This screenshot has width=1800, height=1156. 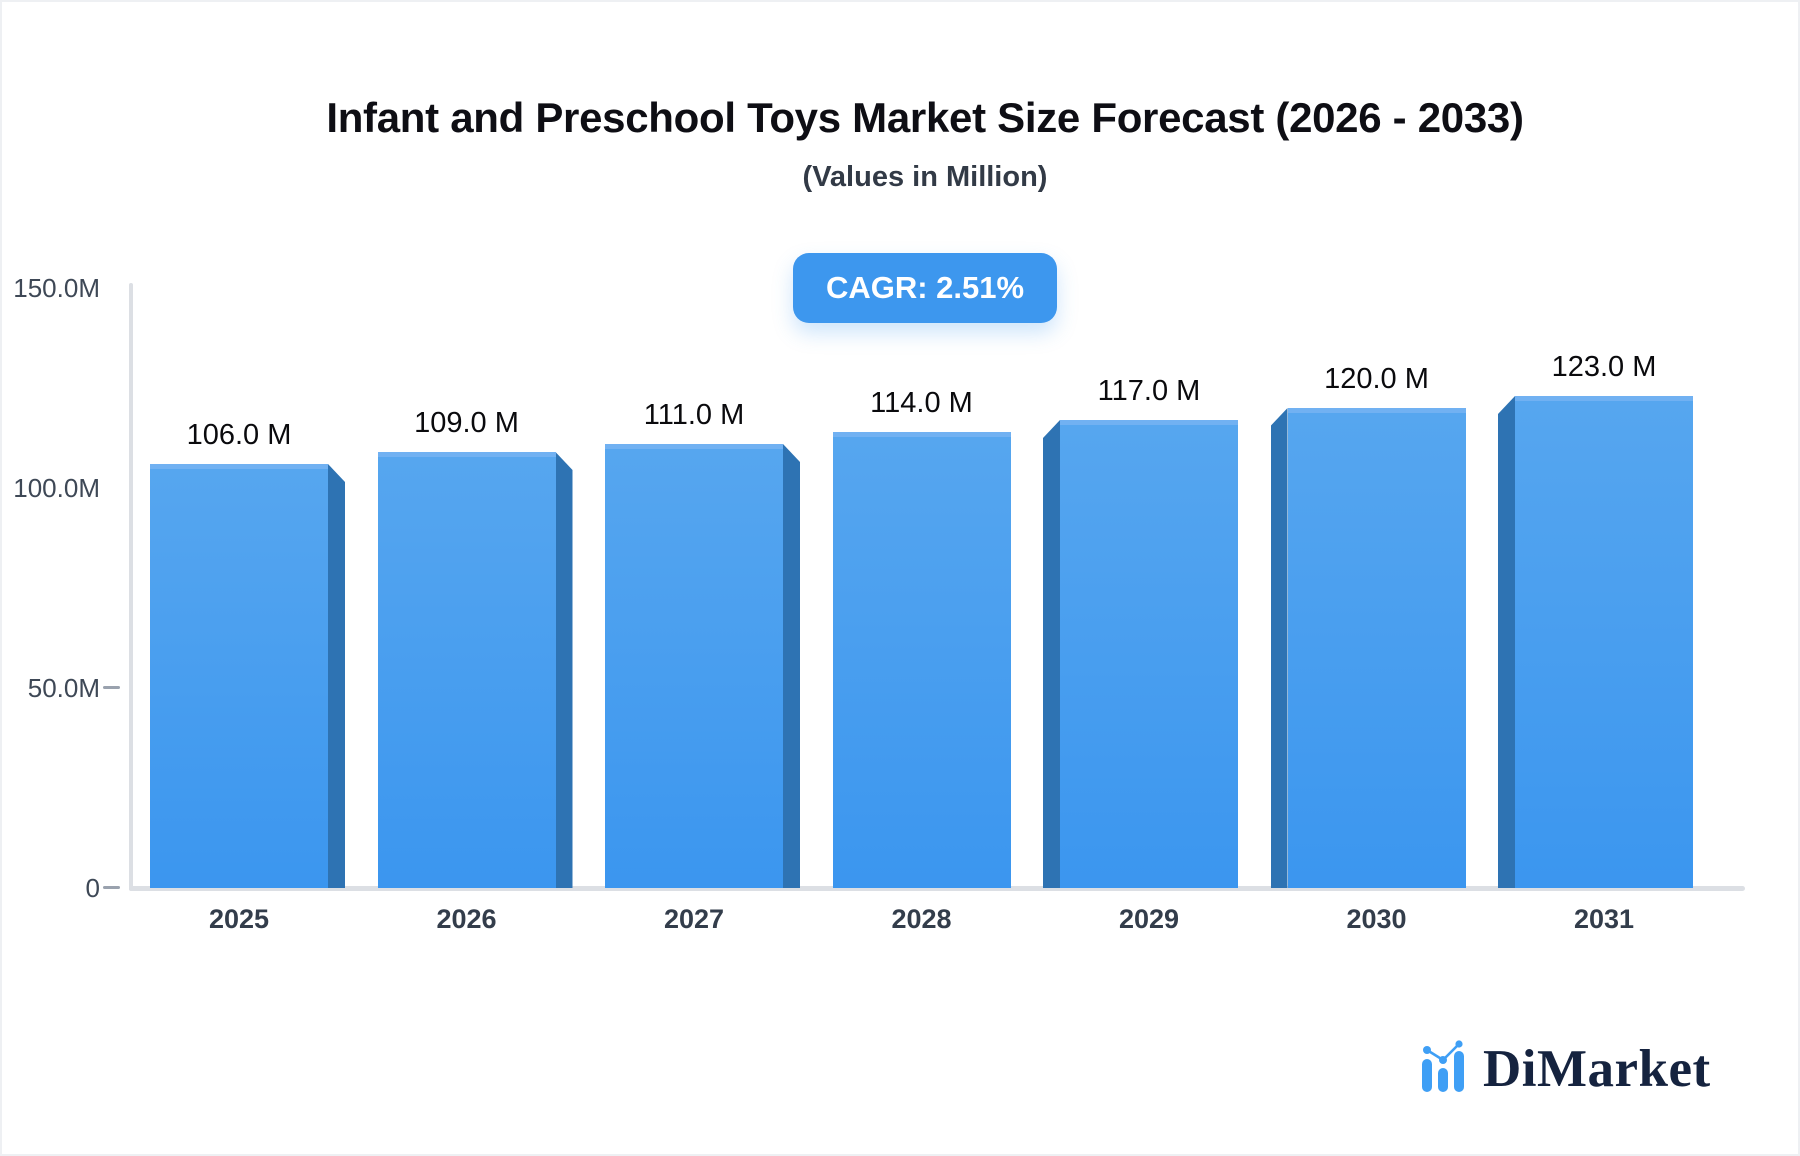 I want to click on y-axis-tick-label-0: 0, so click(x=92, y=888).